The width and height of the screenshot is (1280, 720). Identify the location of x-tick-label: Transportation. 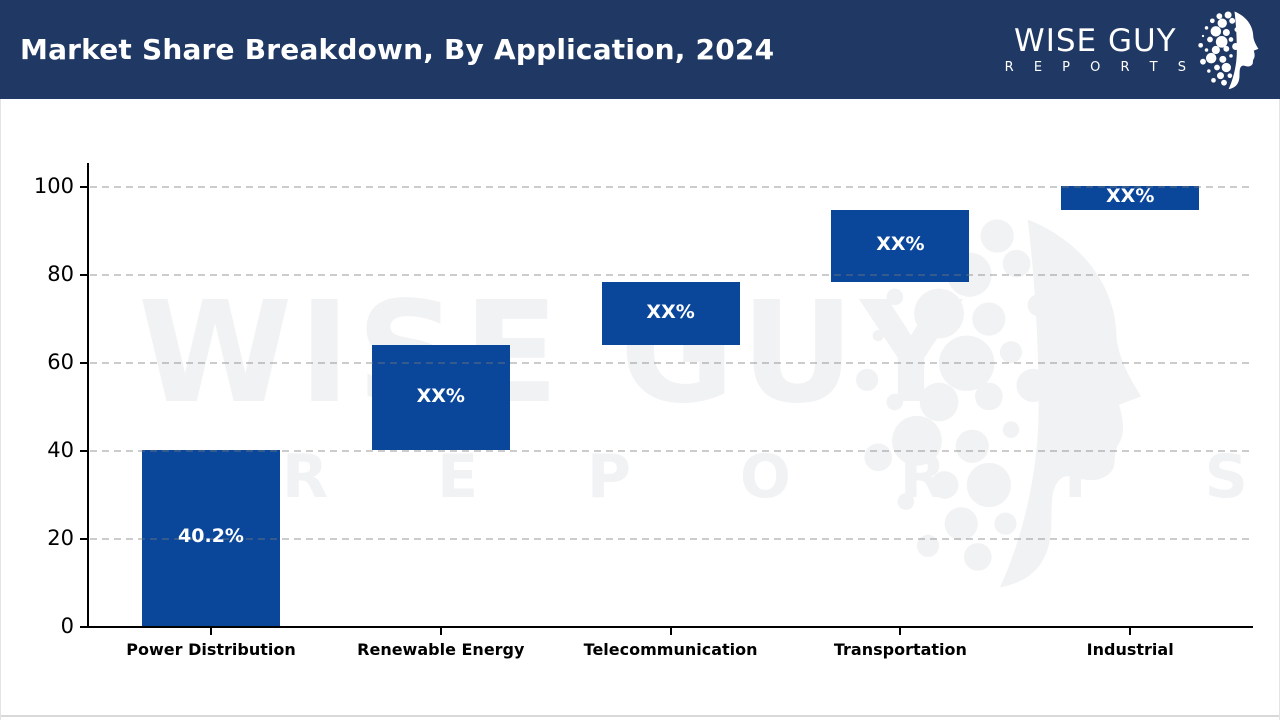
(900, 649).